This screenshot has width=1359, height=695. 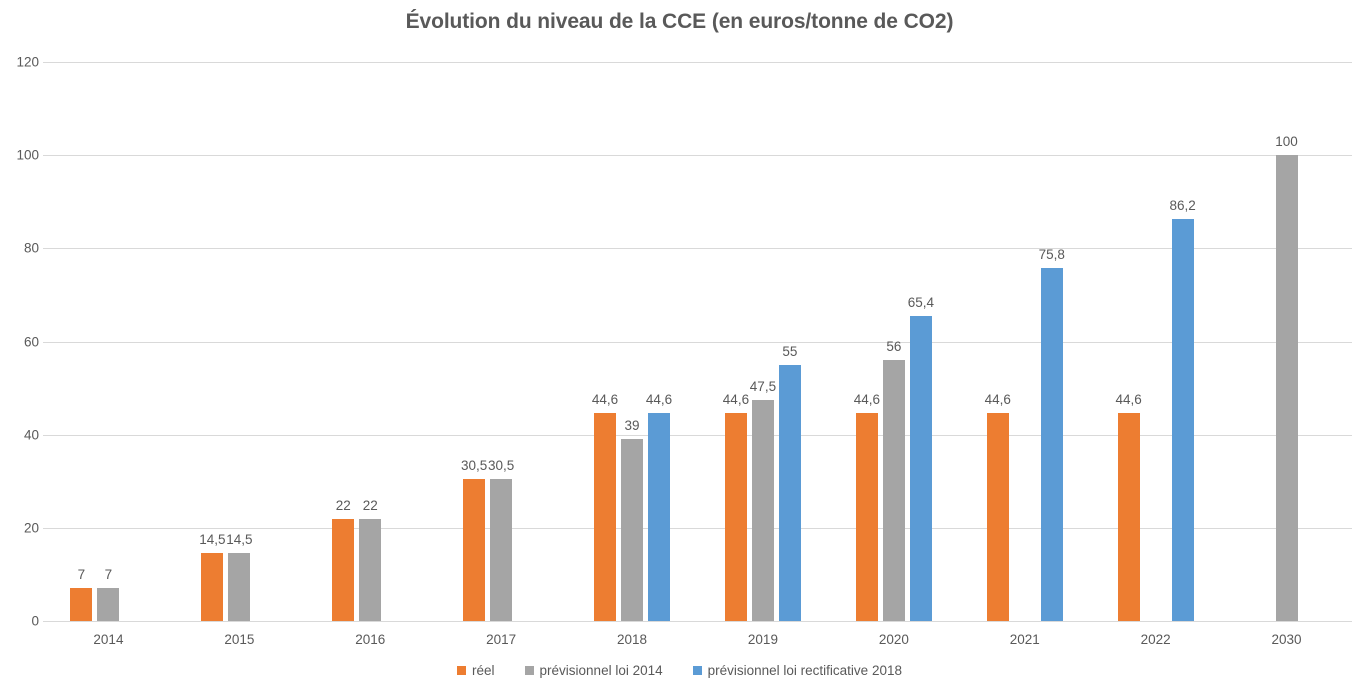 I want to click on bar-value-label-2020-series-3: 65,4, so click(x=920, y=303).